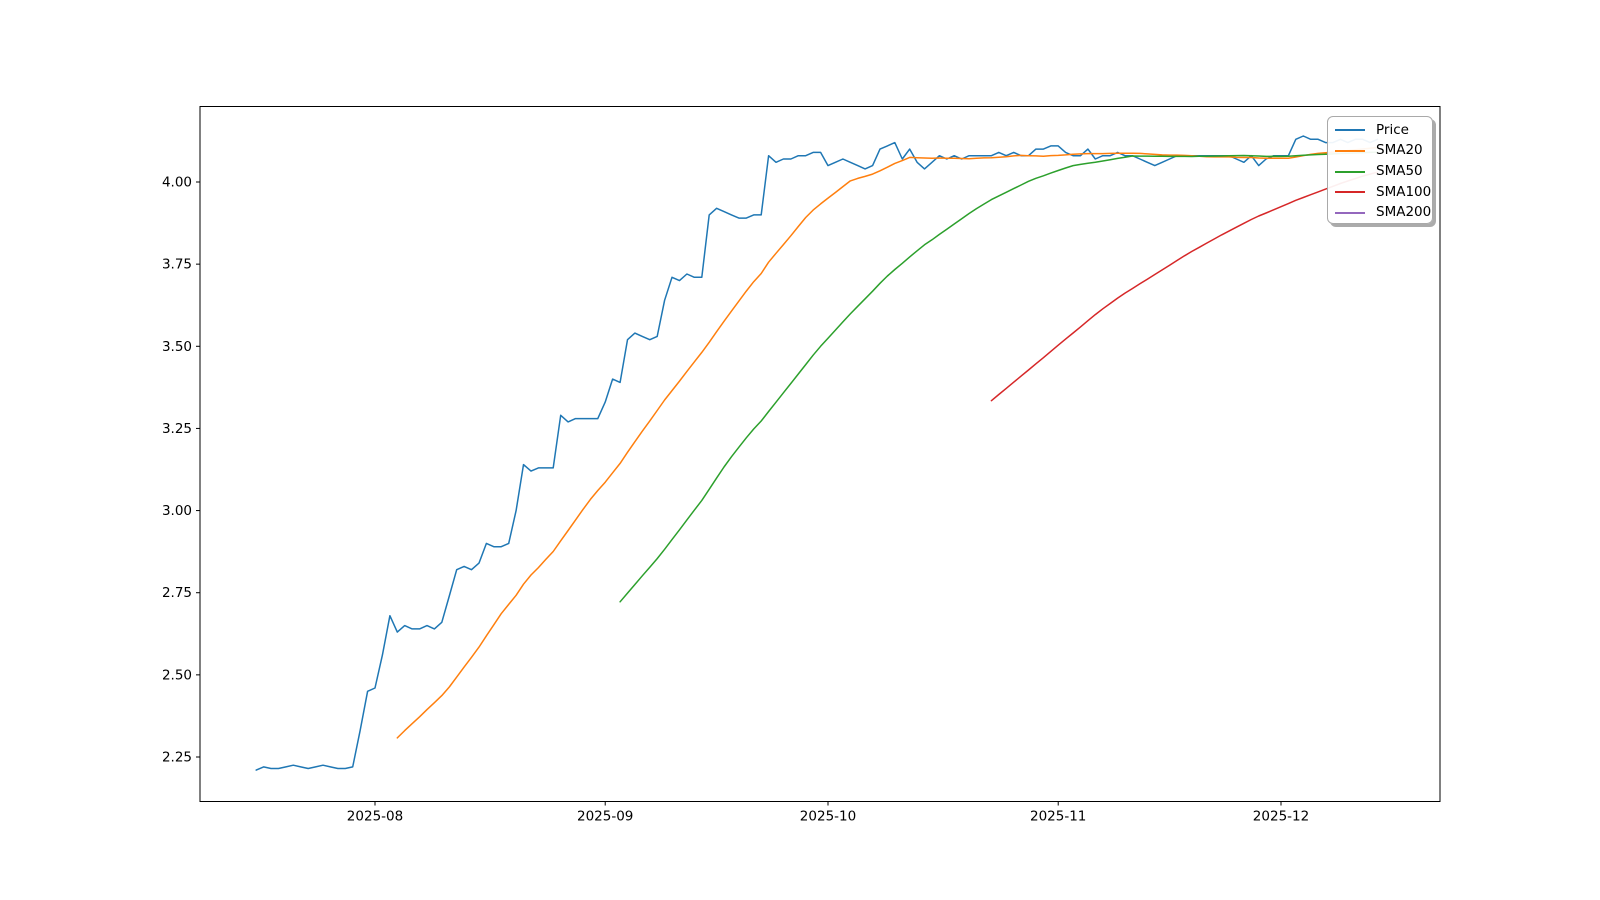 This screenshot has width=1600, height=900. What do you see at coordinates (1184, 286) in the screenshot?
I see `sma100-line` at bounding box center [1184, 286].